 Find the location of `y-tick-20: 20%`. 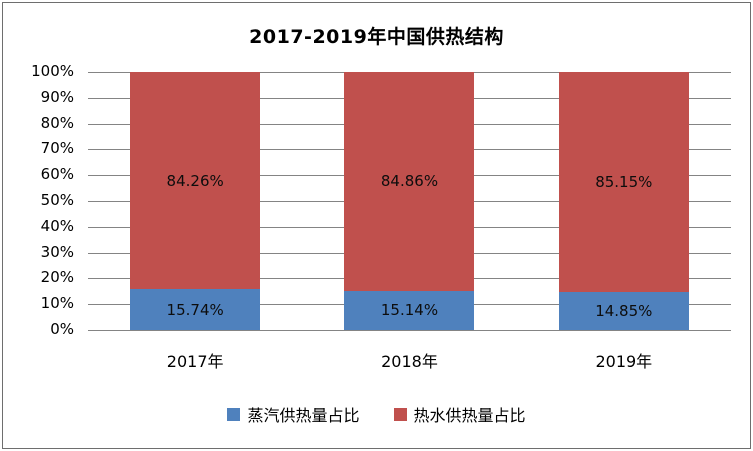

y-tick-20: 20% is located at coordinates (57, 277).